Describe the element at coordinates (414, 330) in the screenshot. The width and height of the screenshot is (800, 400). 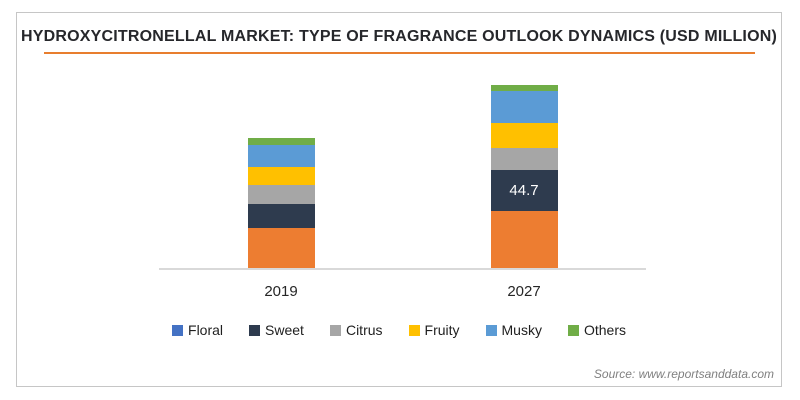
I see `legend-swatch-fruity` at that location.